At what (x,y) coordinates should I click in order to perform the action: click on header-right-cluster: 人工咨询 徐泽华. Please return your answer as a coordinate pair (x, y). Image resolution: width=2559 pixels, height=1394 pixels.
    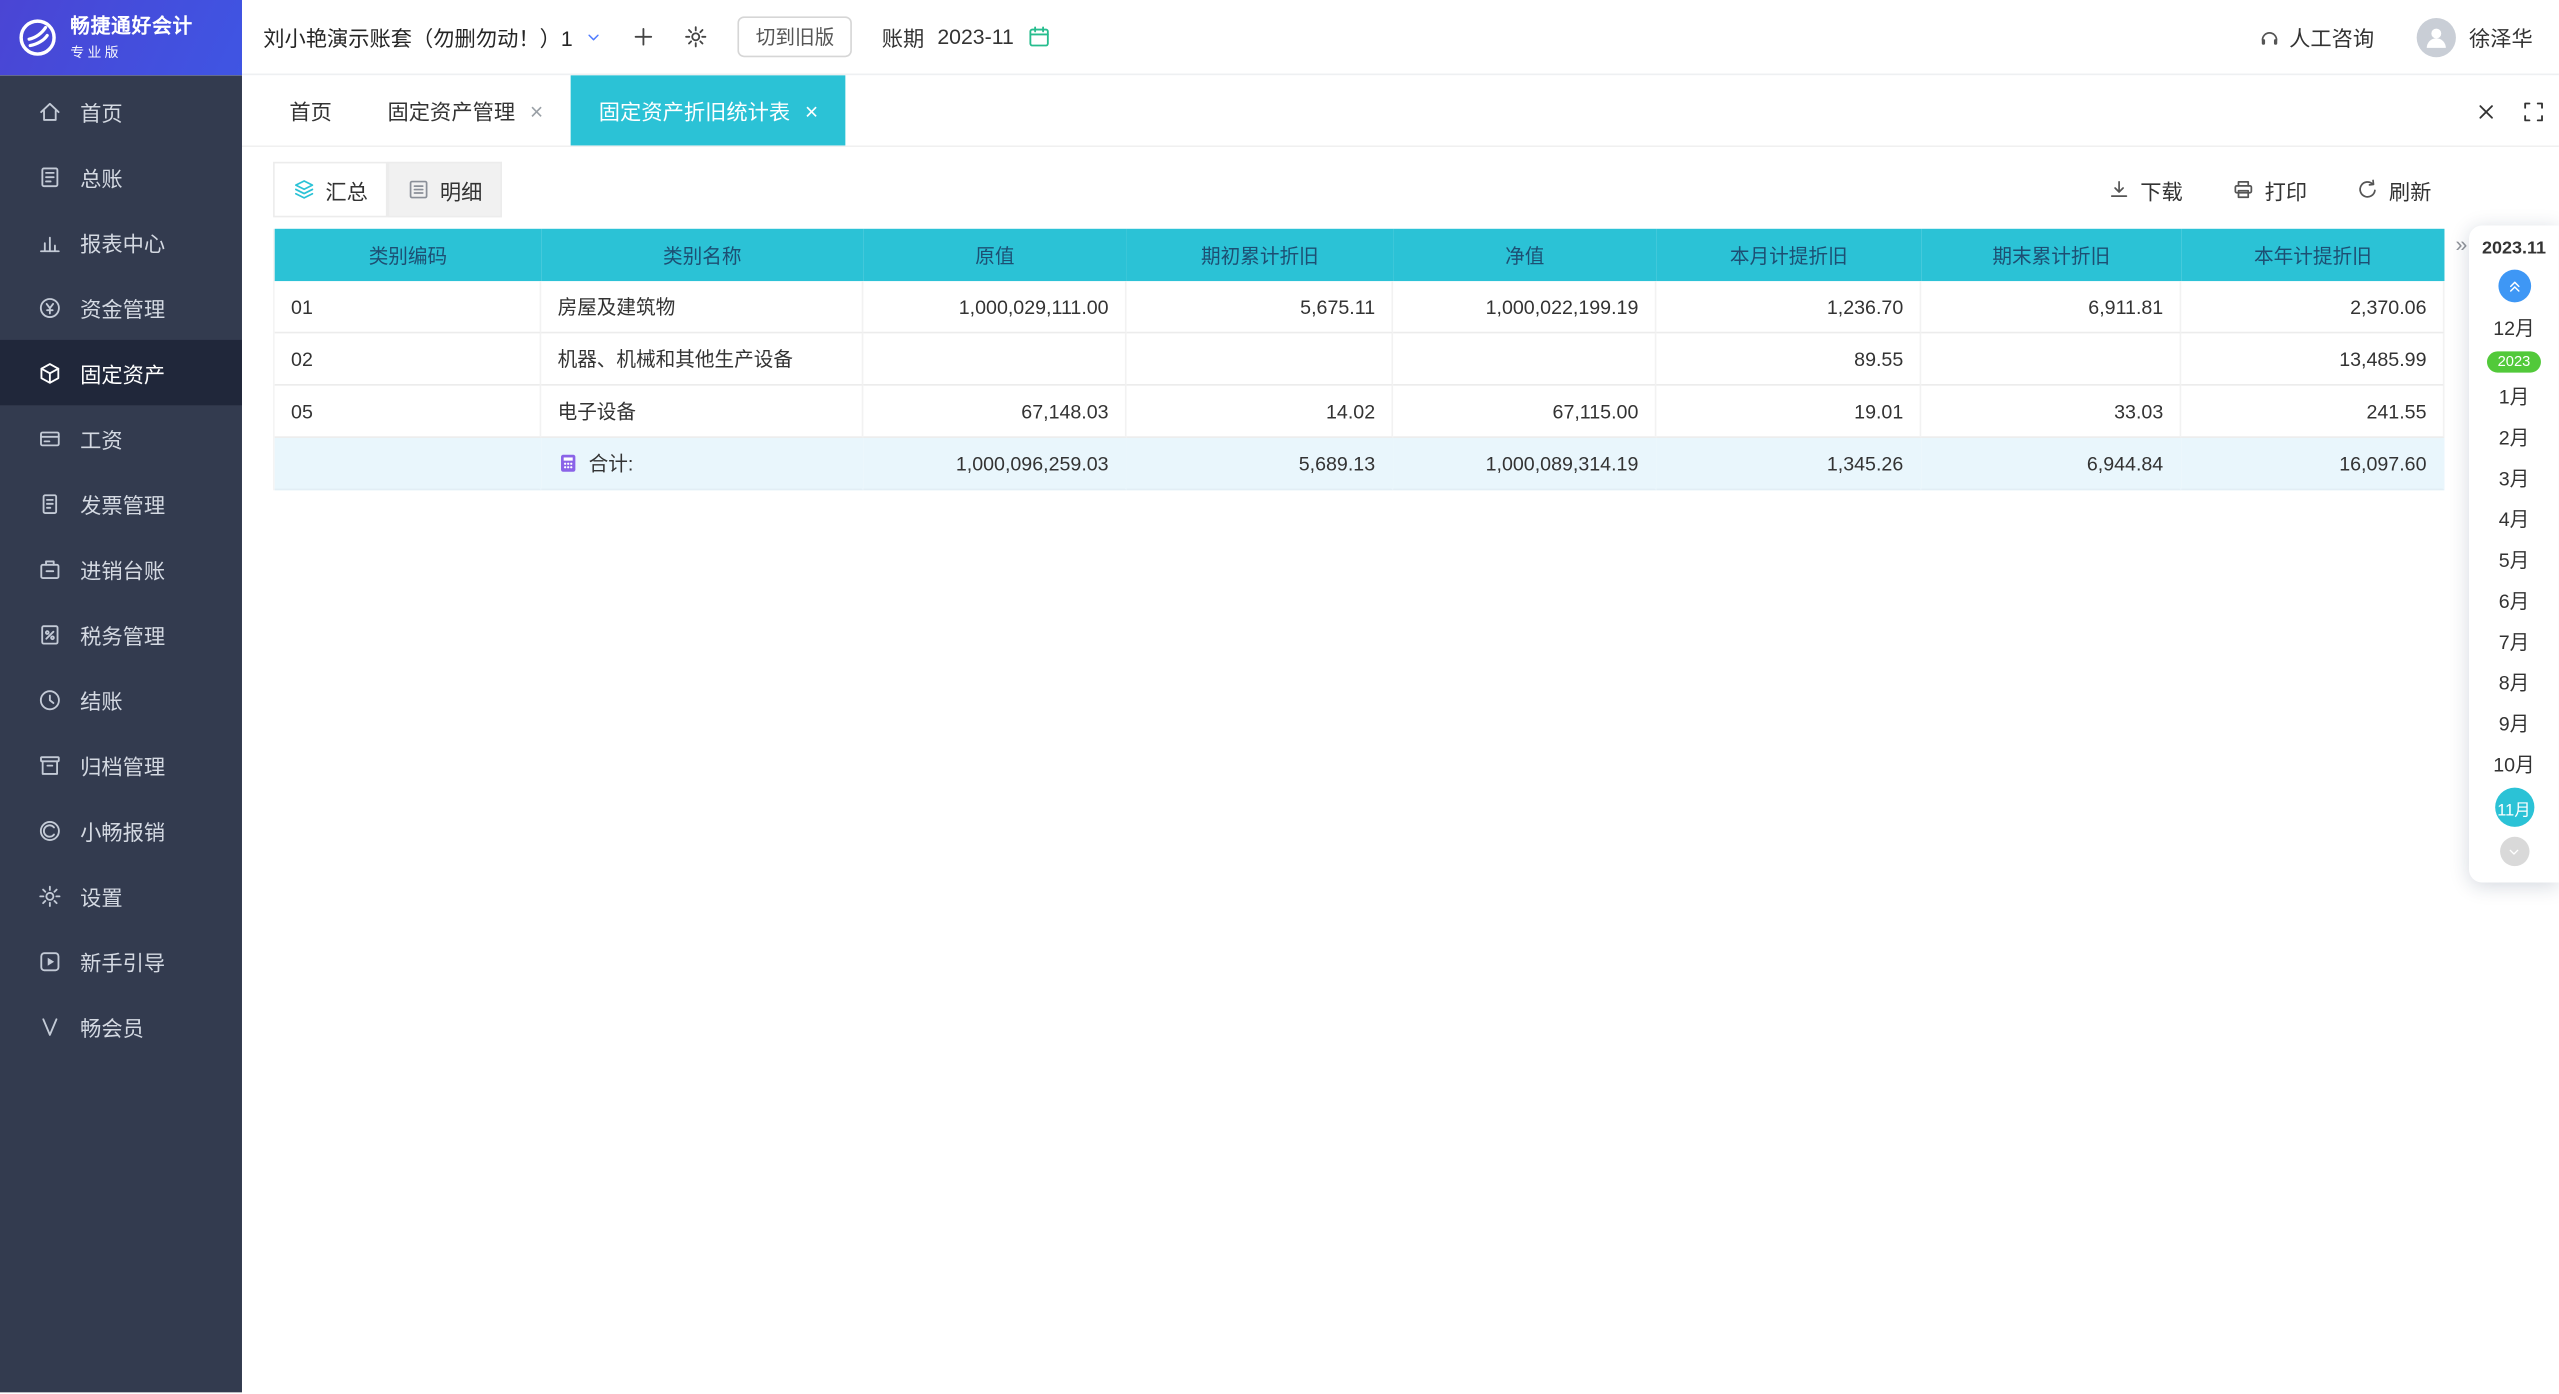
    Looking at the image, I should click on (2408, 37).